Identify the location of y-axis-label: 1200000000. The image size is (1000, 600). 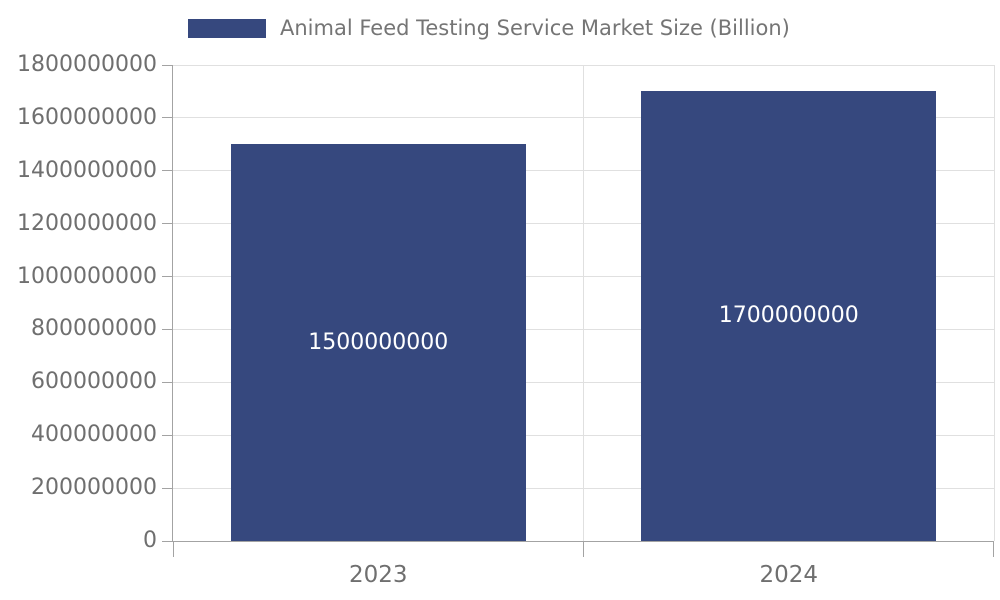
(87, 223).